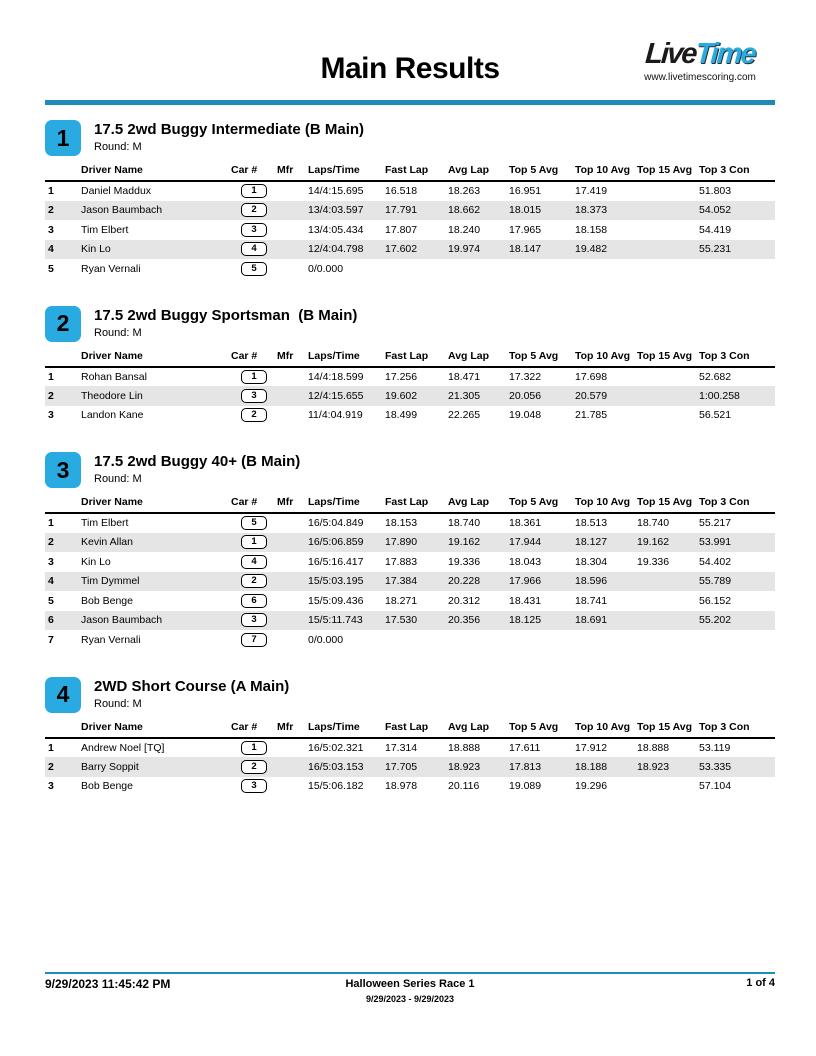 This screenshot has width=816, height=1056. Describe the element at coordinates (346, 504) in the screenshot. I see `column-header: Laps/Time` at that location.